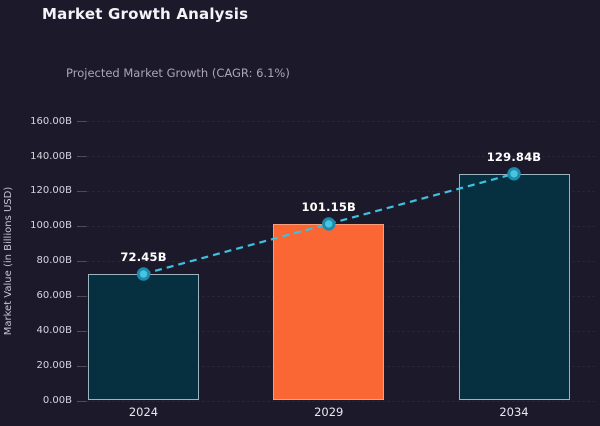 The width and height of the screenshot is (600, 426). I want to click on bar-2034, so click(514, 287).